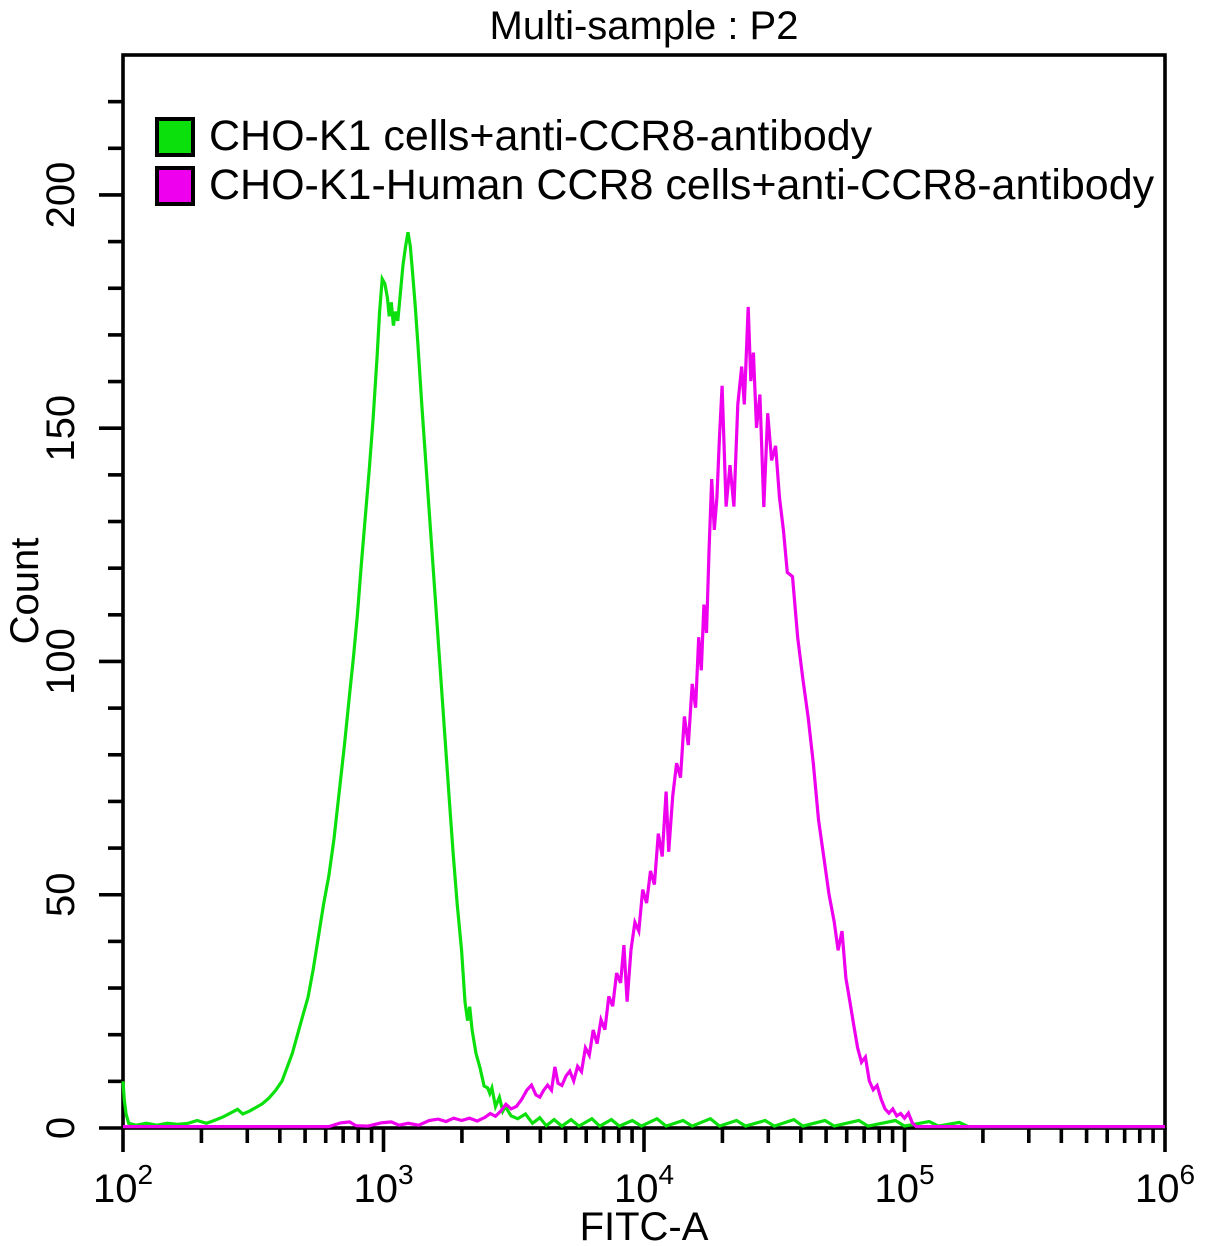 The image size is (1212, 1246). Describe the element at coordinates (61, 894) in the screenshot. I see `y-tick-label: 50` at that location.